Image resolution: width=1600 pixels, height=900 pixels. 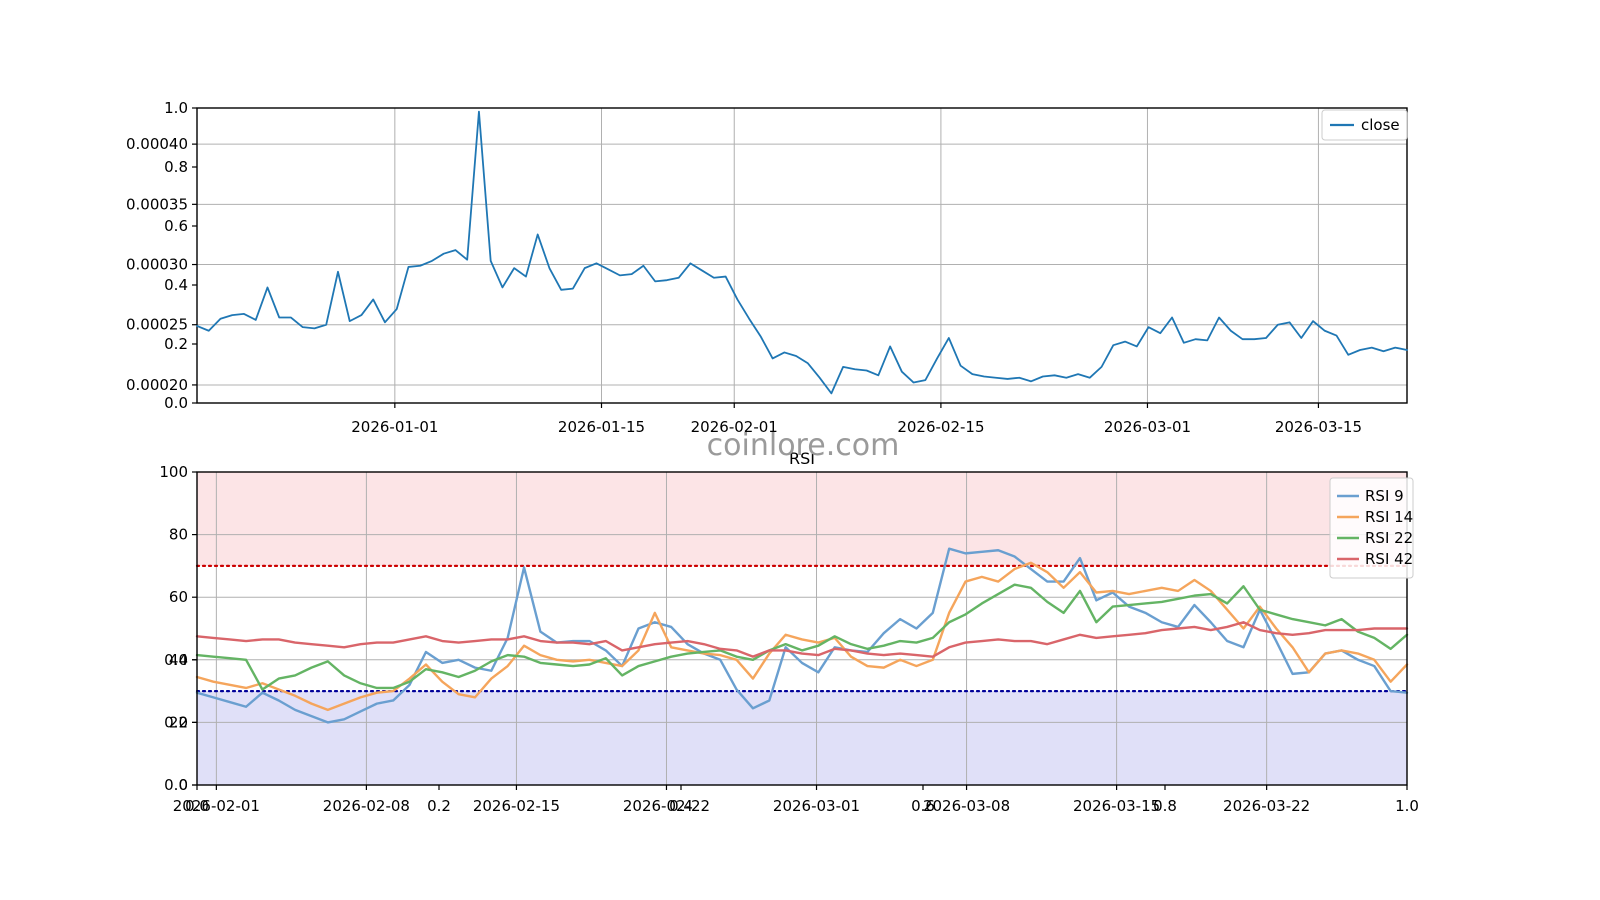 I want to click on rsi-y-tick-label: 60, so click(x=178, y=597).